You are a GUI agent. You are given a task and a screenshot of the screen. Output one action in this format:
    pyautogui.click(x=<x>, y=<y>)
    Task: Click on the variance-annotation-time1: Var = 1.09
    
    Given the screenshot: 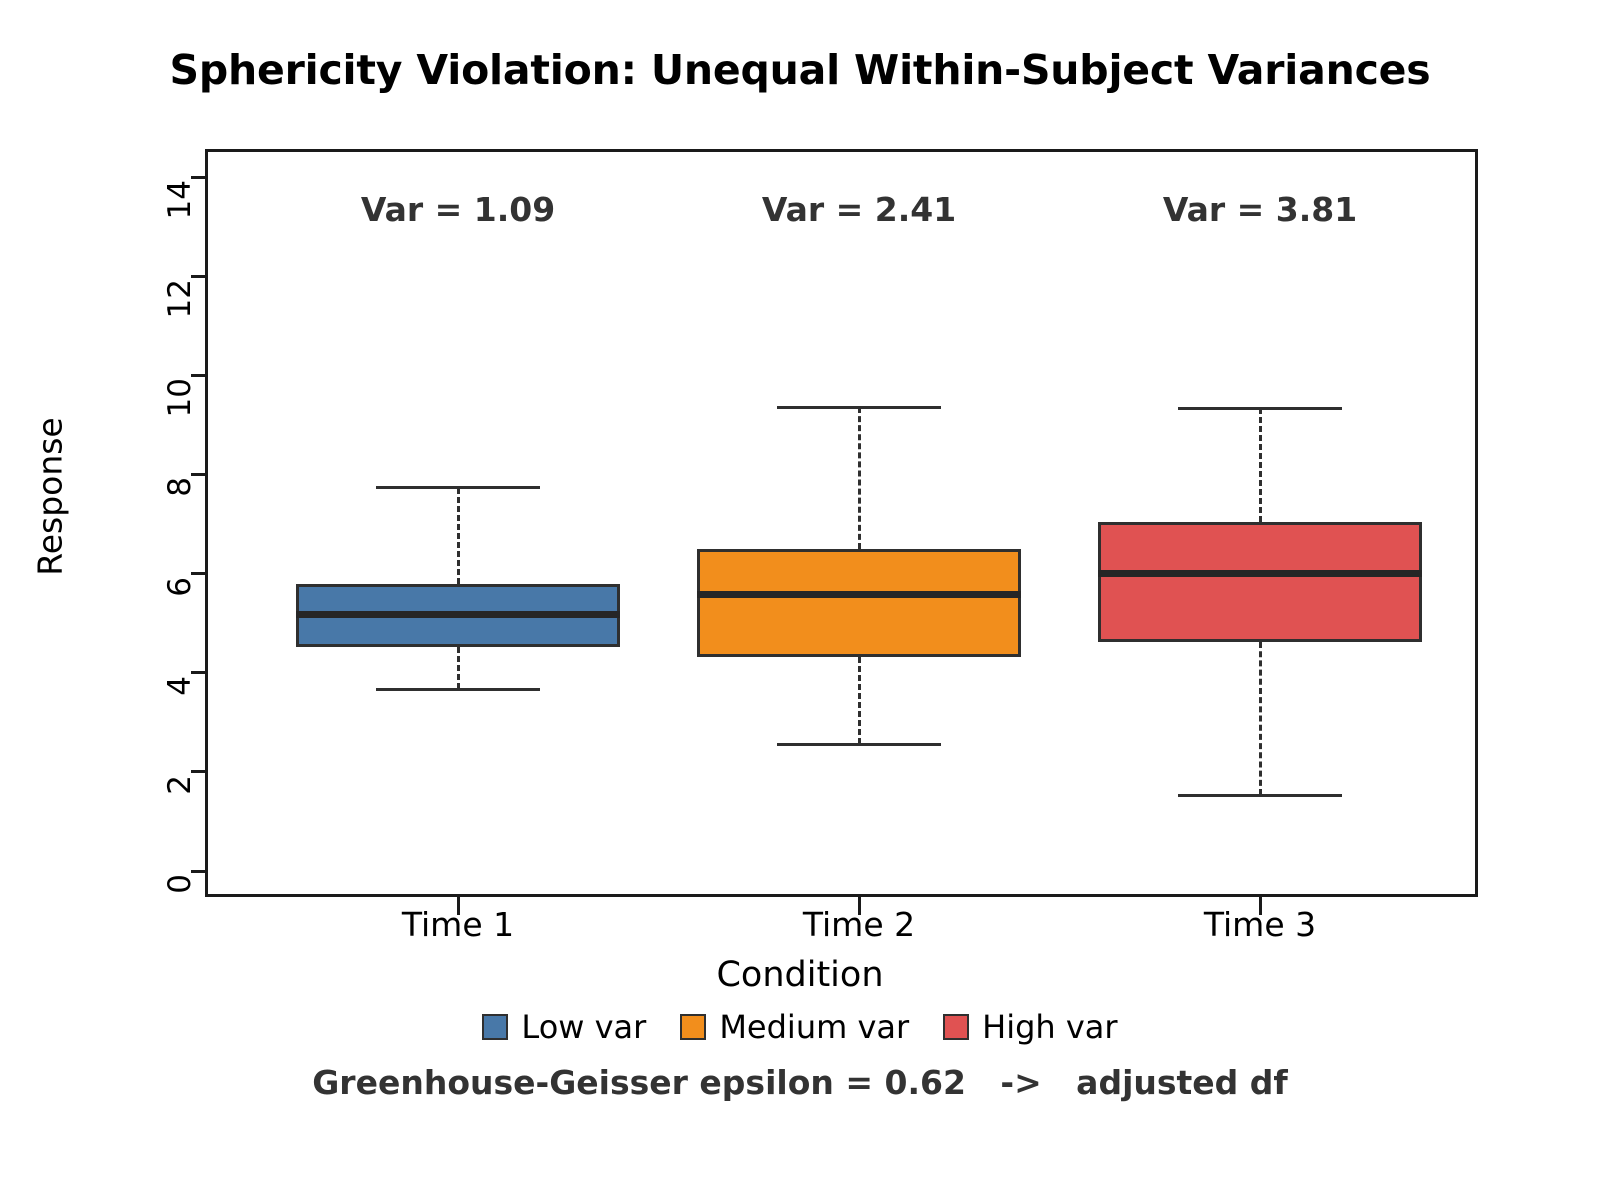 What is the action you would take?
    pyautogui.click(x=458, y=209)
    